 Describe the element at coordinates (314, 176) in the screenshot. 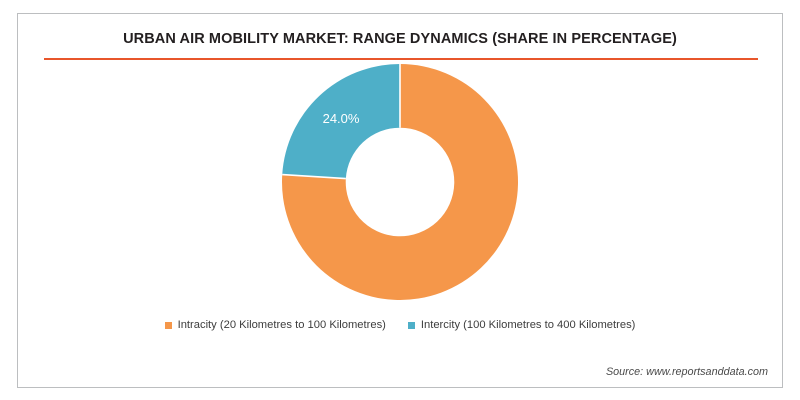

I see `donut-slice-separator` at that location.